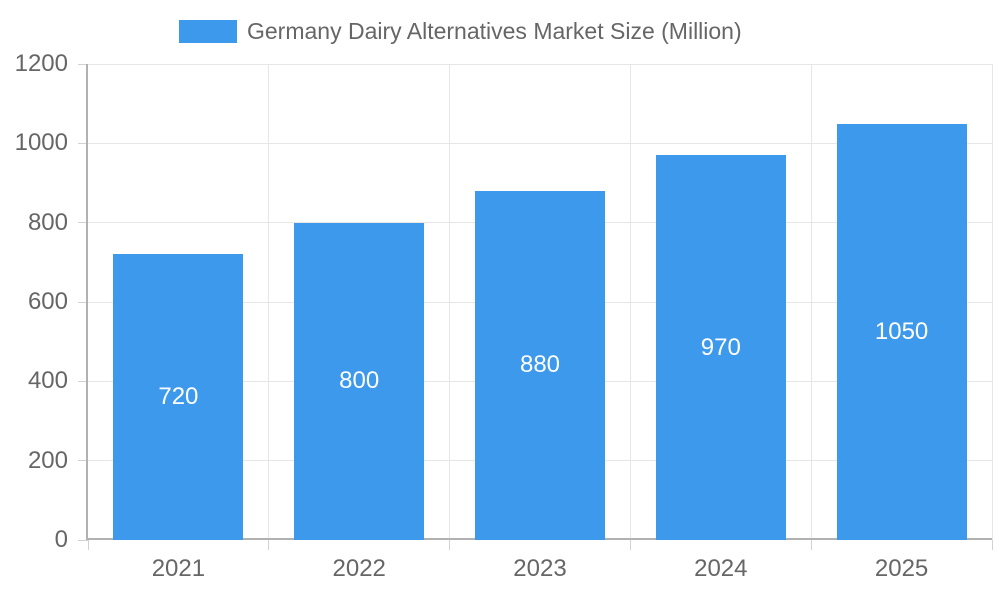 Image resolution: width=1000 pixels, height=600 pixels. I want to click on bar-value-label: 800, so click(359, 381).